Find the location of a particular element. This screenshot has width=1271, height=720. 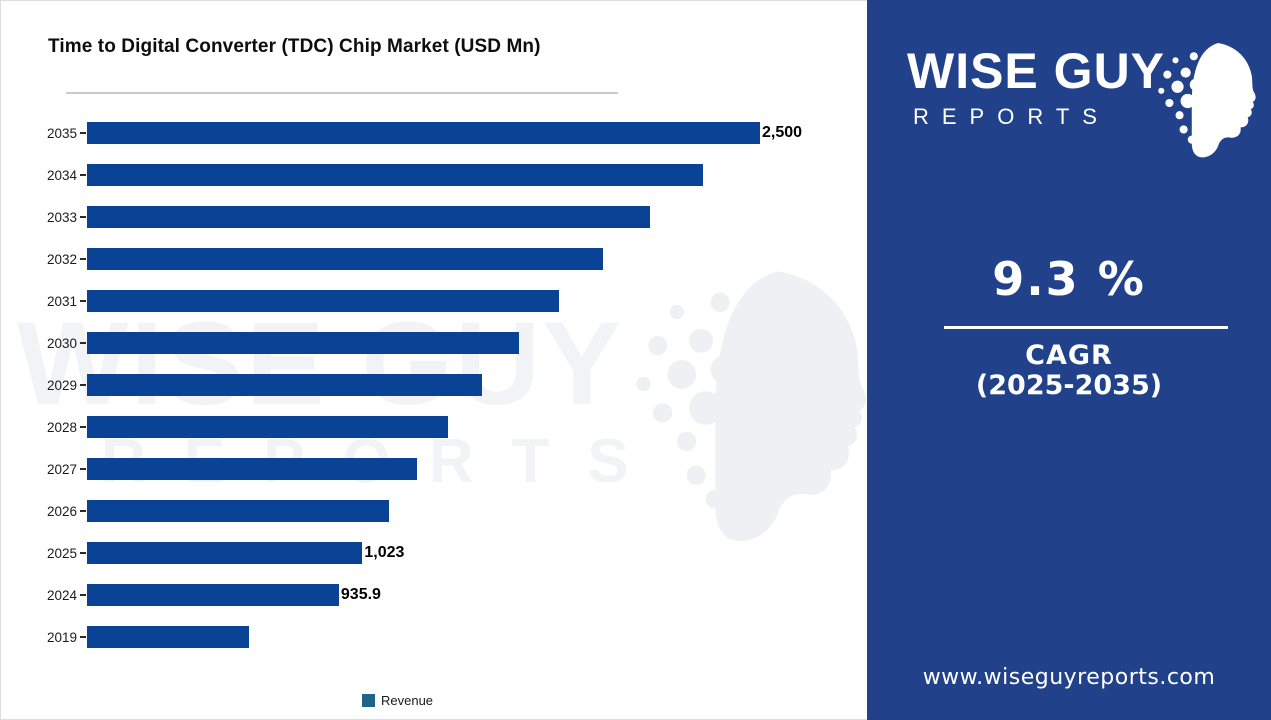

y-tick-label: 2033 is located at coordinates (61, 217).